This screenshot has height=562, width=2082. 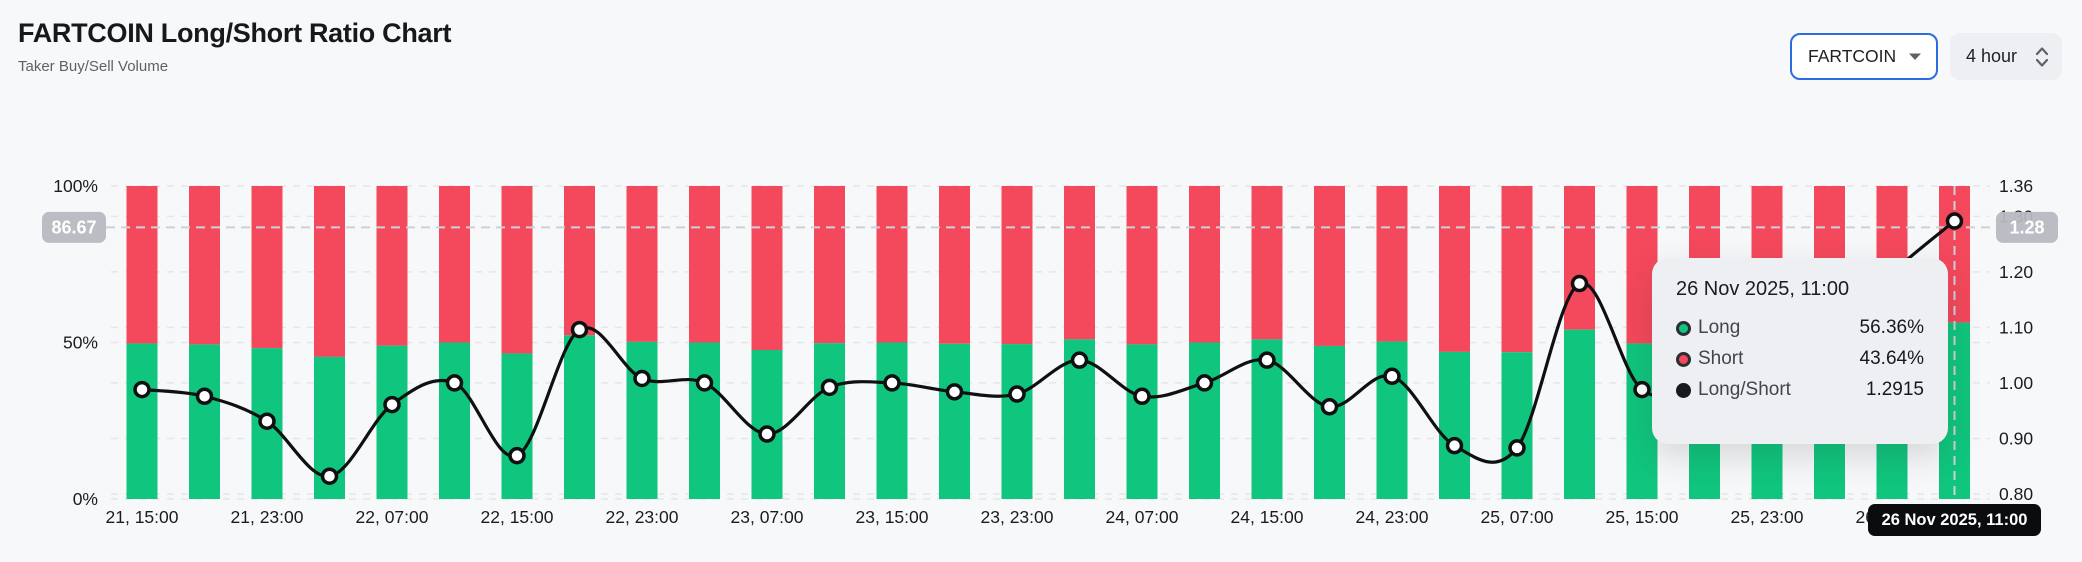 I want to click on x-axis-tick: 22, 15:00, so click(x=517, y=517).